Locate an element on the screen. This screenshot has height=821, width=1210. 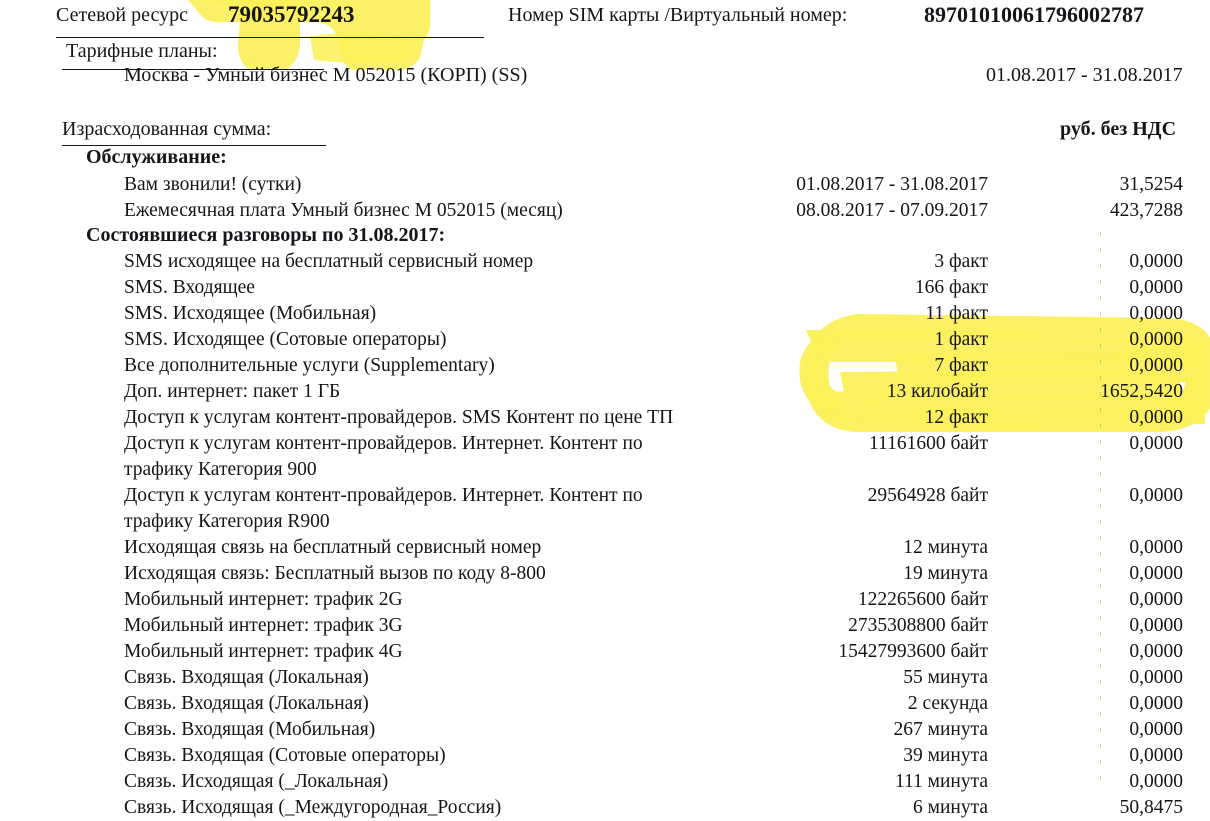
tariff-plan-period: 01.08.2017 - 31.08.2017 is located at coordinates (1084, 75).